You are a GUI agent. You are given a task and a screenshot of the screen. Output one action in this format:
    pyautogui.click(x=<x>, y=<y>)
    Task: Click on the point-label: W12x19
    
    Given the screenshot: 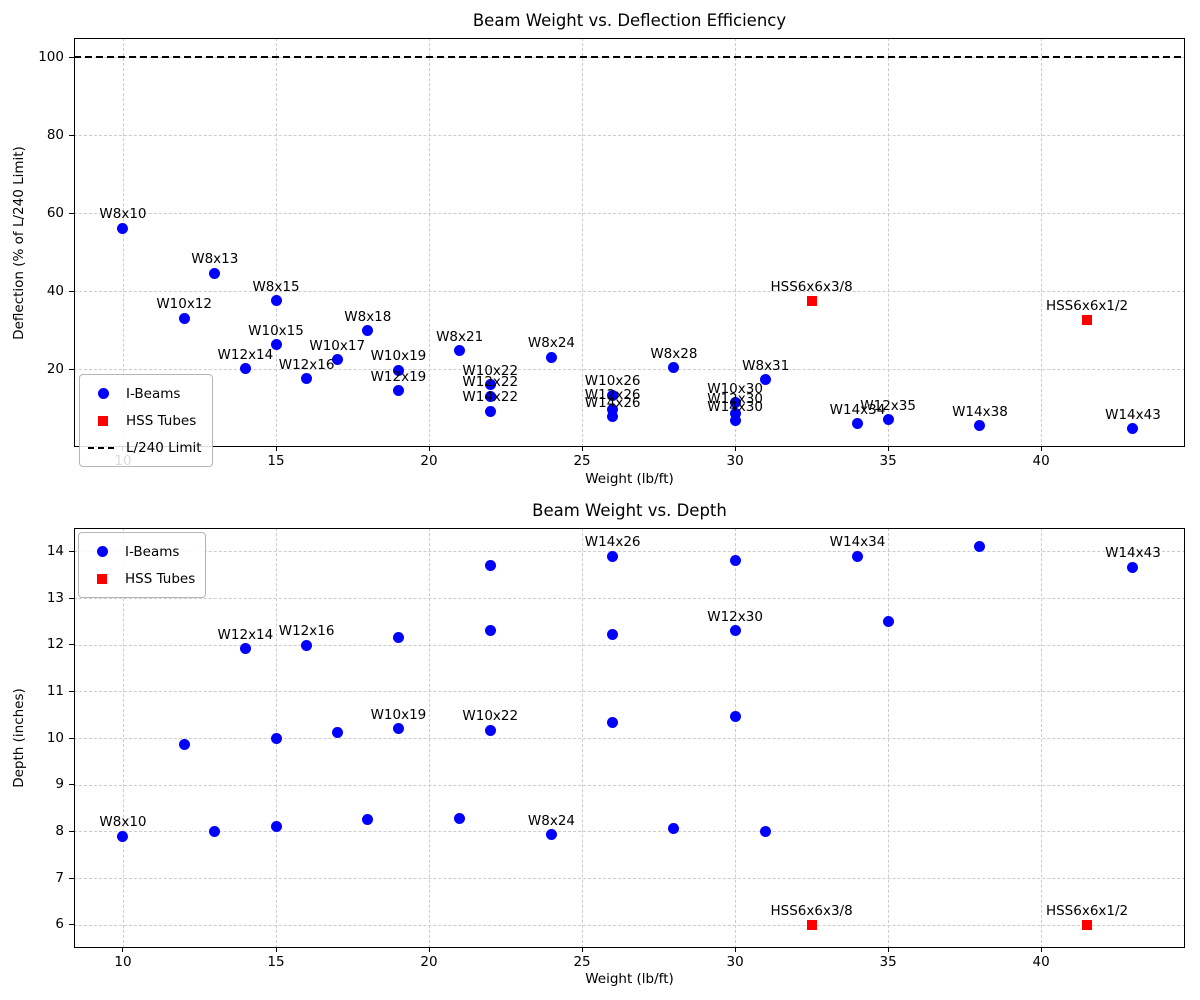 What is the action you would take?
    pyautogui.click(x=398, y=377)
    